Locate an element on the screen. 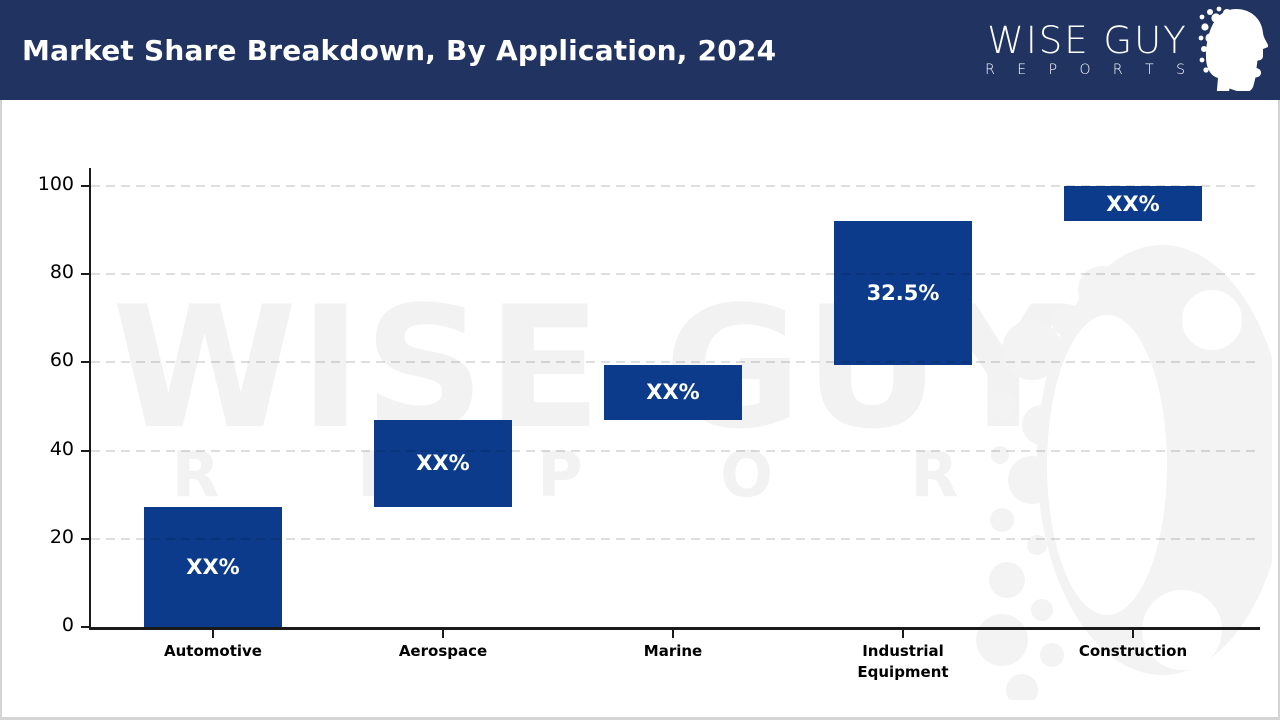 The image size is (1280, 720). y-tick-label-20: 20 is located at coordinates (61, 536).